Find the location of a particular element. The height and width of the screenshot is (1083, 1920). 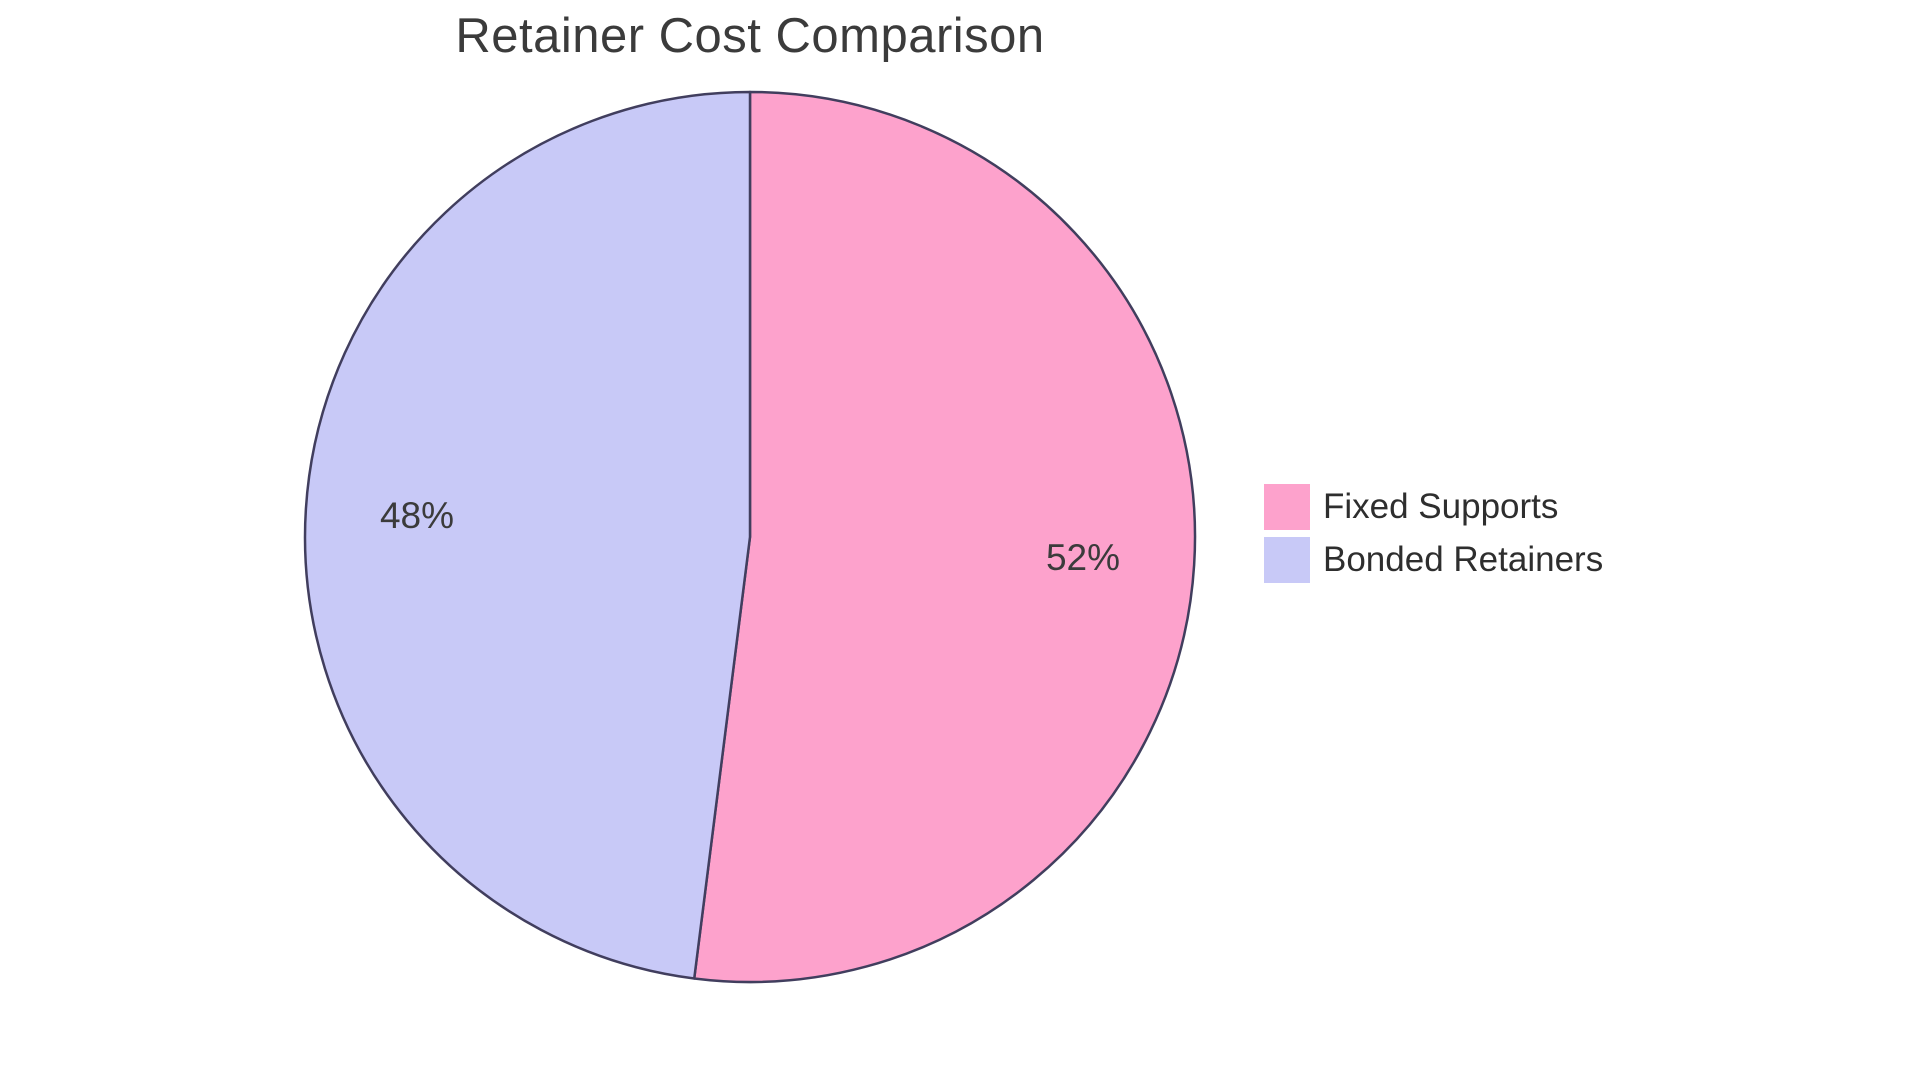

legend-label-fixed-supports: Fixed Supports is located at coordinates (1441, 506).